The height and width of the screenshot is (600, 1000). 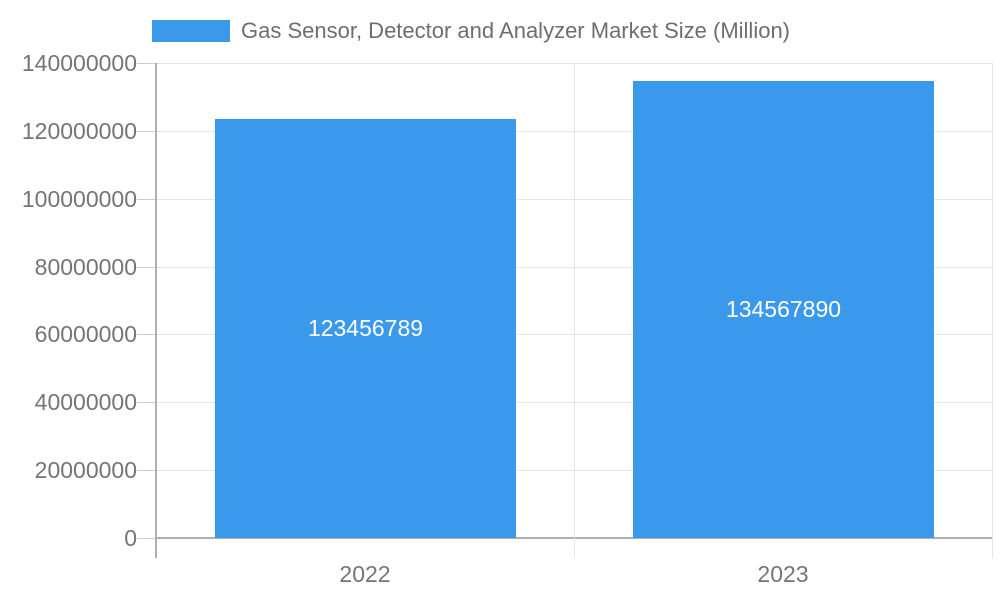 I want to click on x-axis-category-label: 2022, so click(x=365, y=574).